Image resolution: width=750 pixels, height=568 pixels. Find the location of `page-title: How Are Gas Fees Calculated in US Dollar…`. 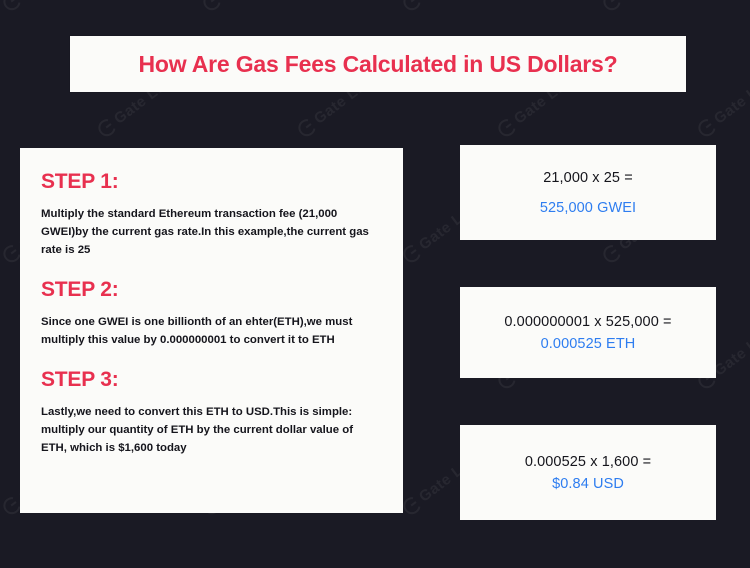

page-title: How Are Gas Fees Calculated in US Dollar… is located at coordinates (378, 63).